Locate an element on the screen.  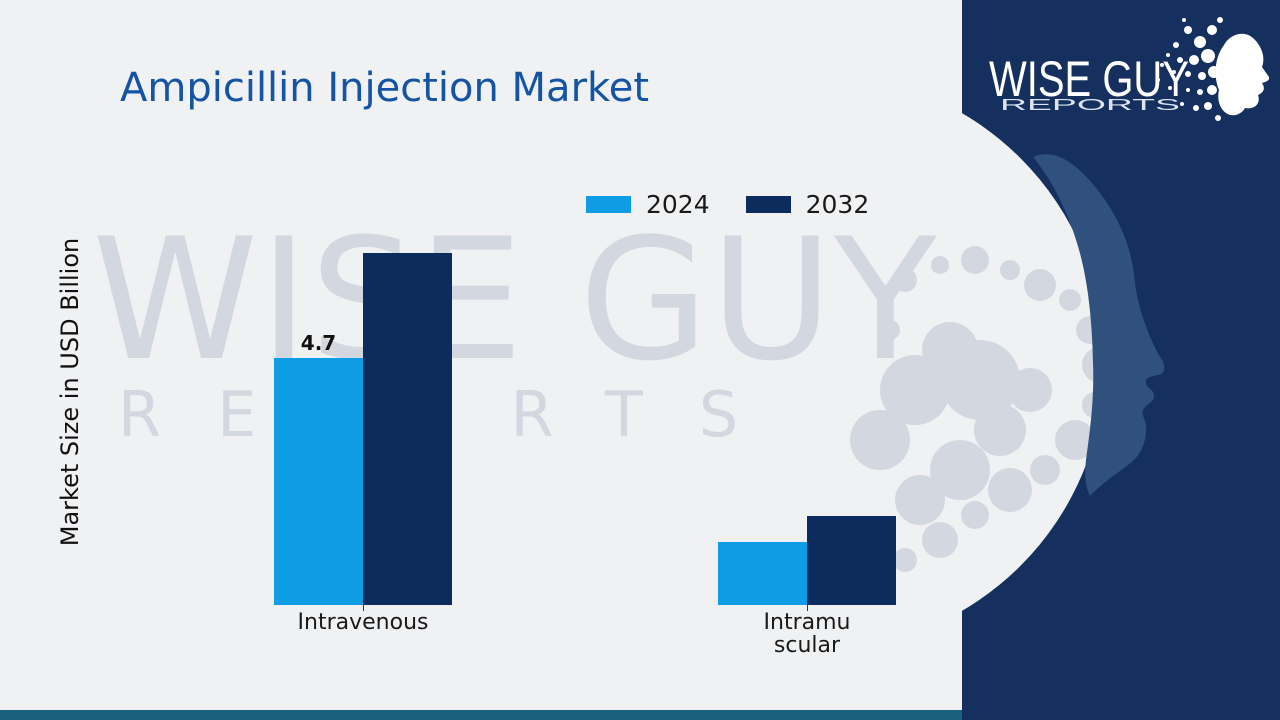
bar-2032-intramuscular is located at coordinates (851, 560).